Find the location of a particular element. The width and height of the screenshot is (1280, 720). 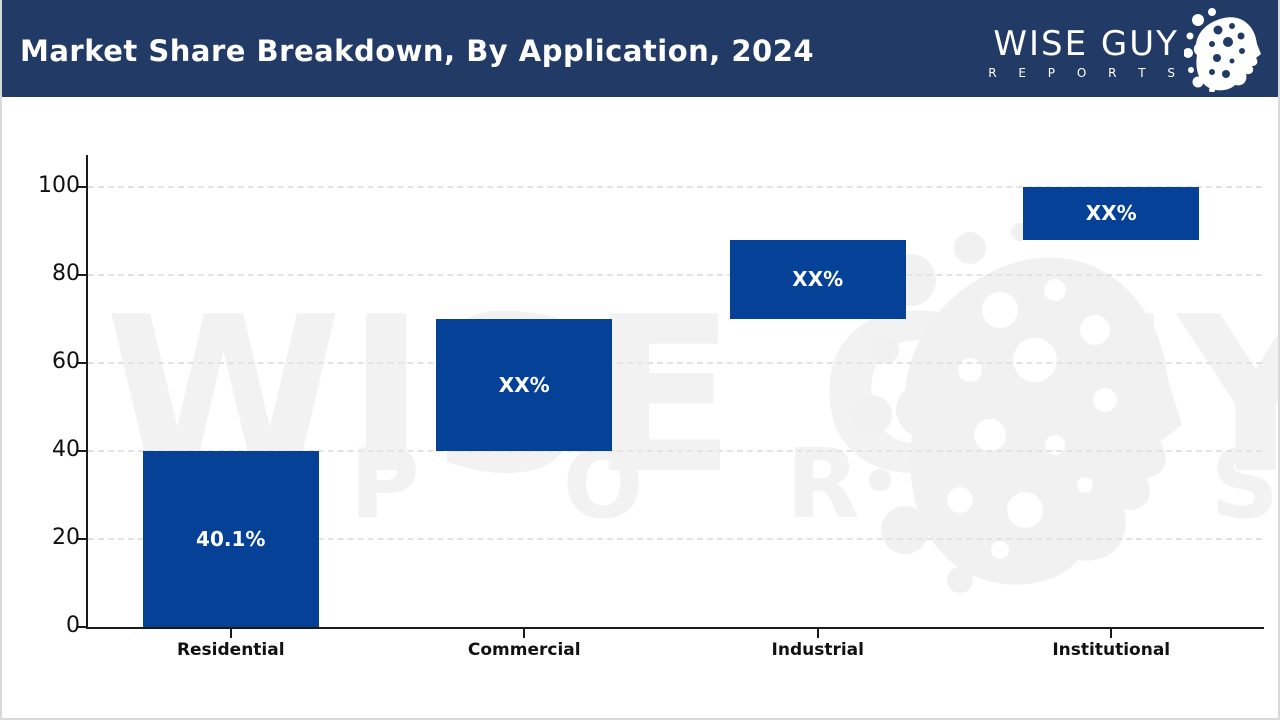

y-tick-label: 60 is located at coordinates (66, 361).